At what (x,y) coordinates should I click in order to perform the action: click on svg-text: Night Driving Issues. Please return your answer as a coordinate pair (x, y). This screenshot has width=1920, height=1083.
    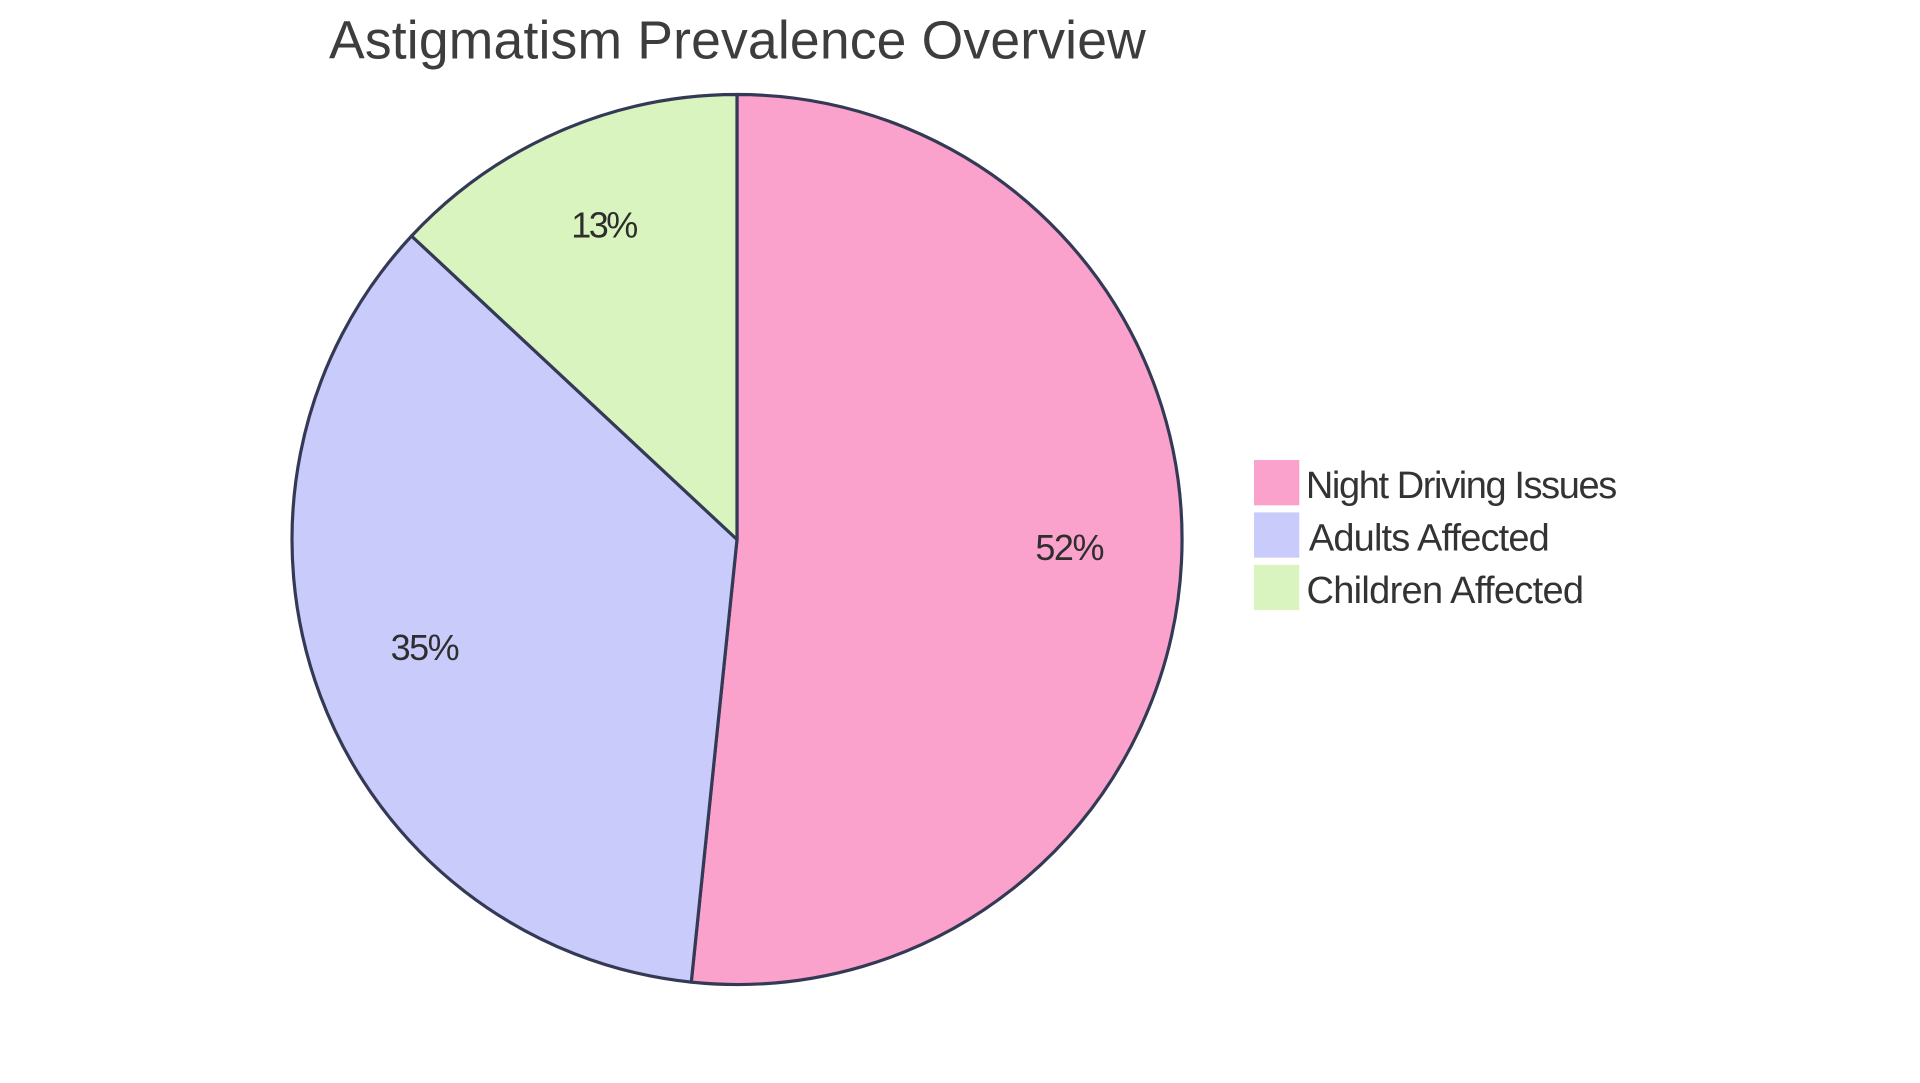
    Looking at the image, I should click on (1461, 486).